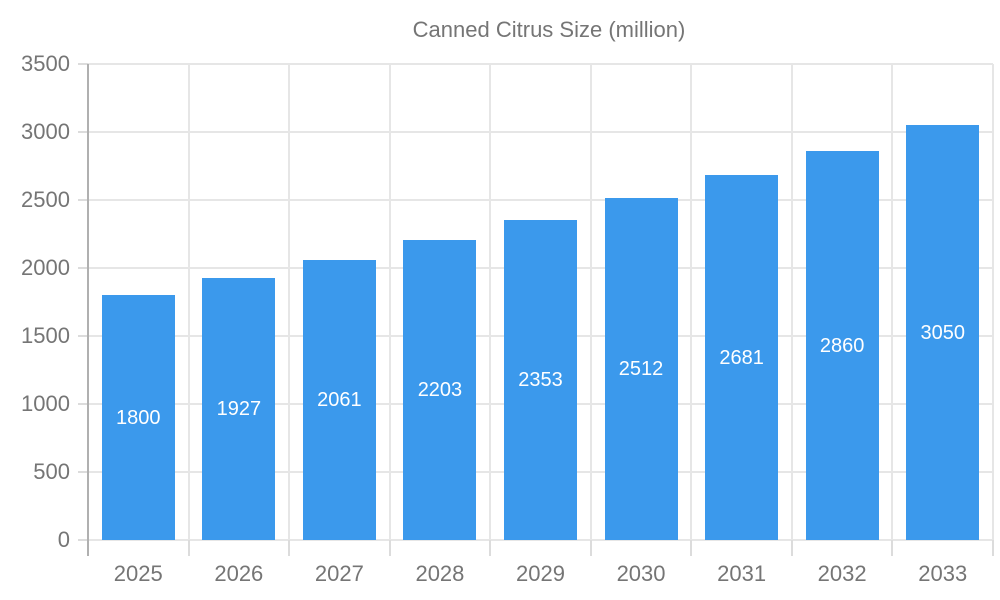 The width and height of the screenshot is (1000, 600). I want to click on bar-value-label: 2512, so click(641, 369).